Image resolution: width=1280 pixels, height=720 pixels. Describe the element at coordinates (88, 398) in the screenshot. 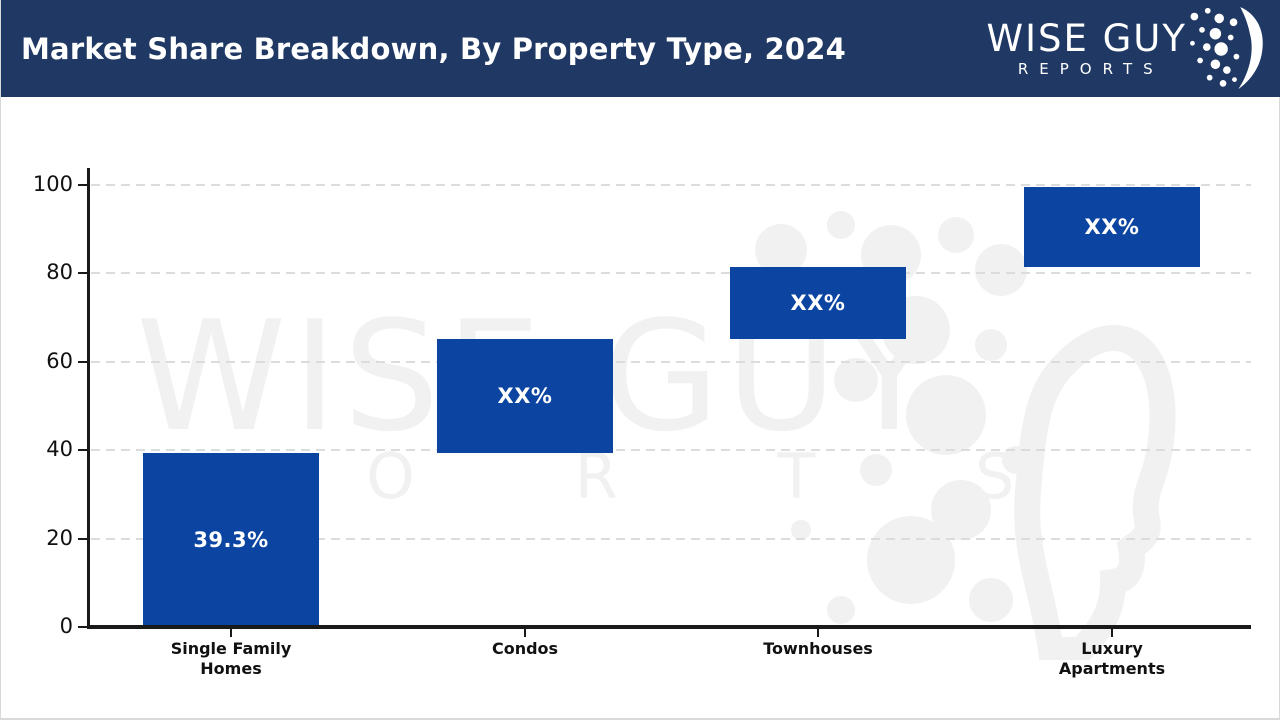

I see `y-axis-line` at that location.